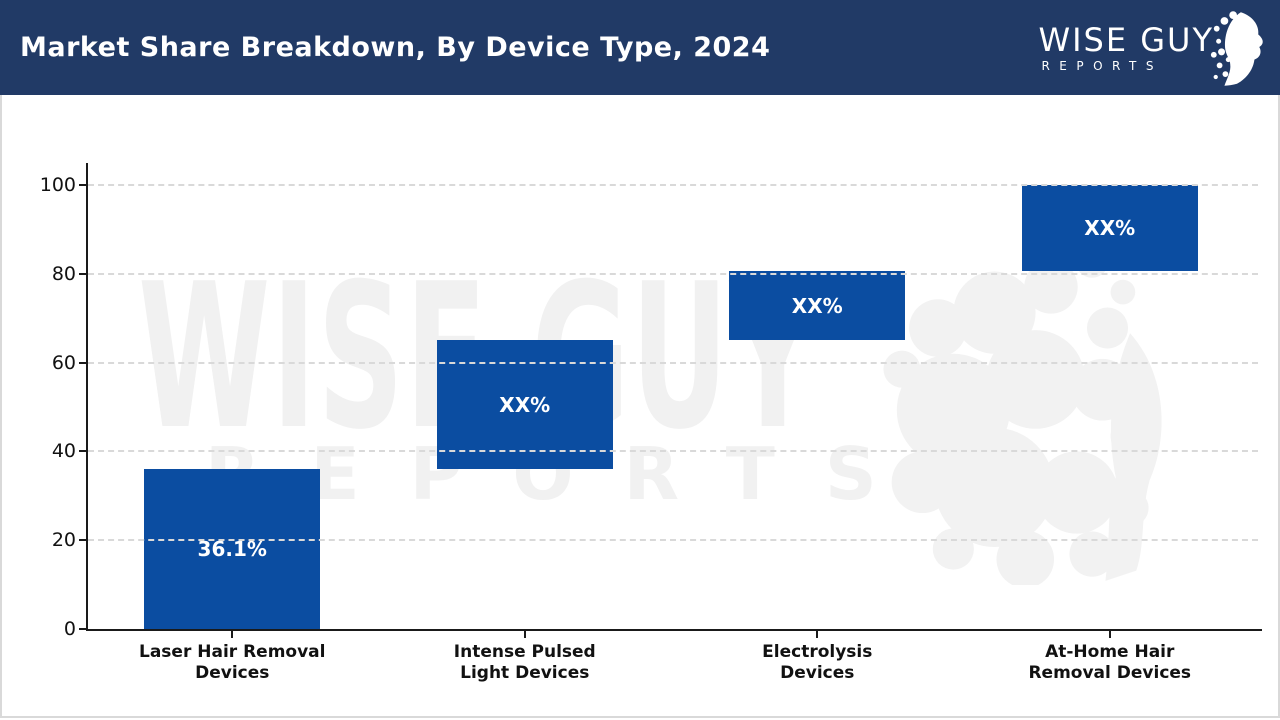 The height and width of the screenshot is (720, 1280). What do you see at coordinates (1236, 48) in the screenshot?
I see `logo-head-icon` at bounding box center [1236, 48].